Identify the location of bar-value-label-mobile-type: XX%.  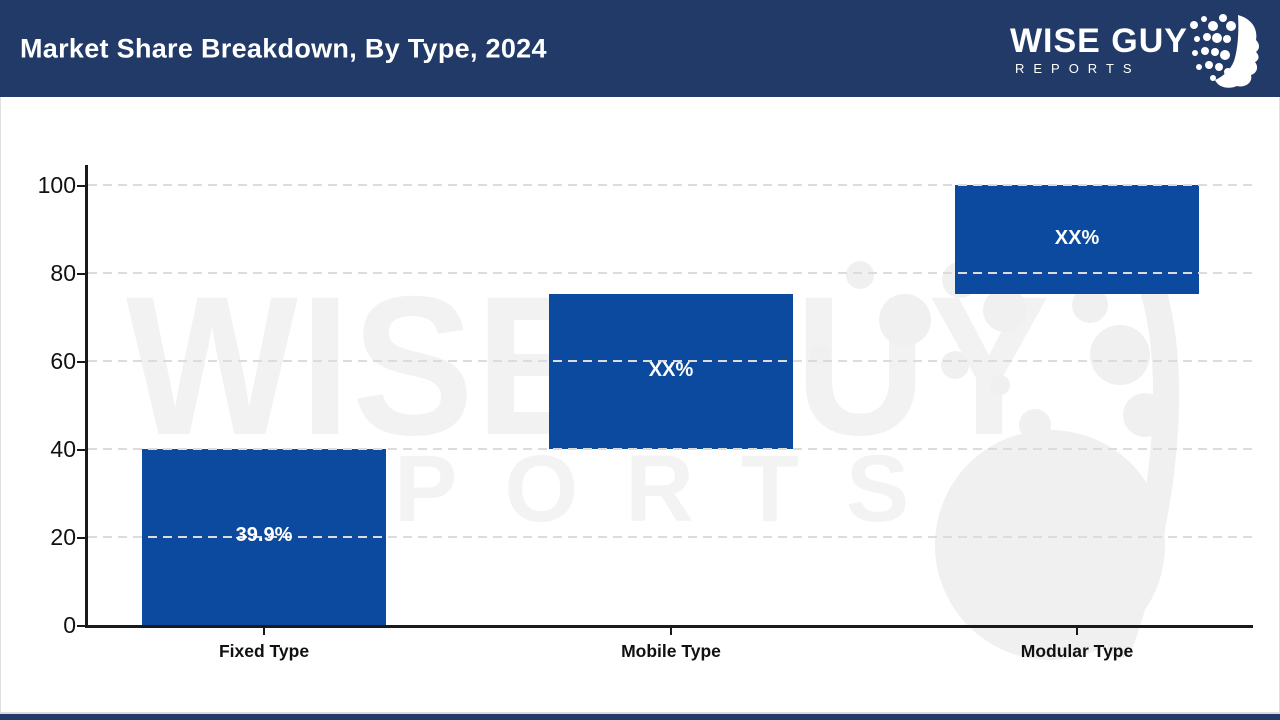
(671, 369).